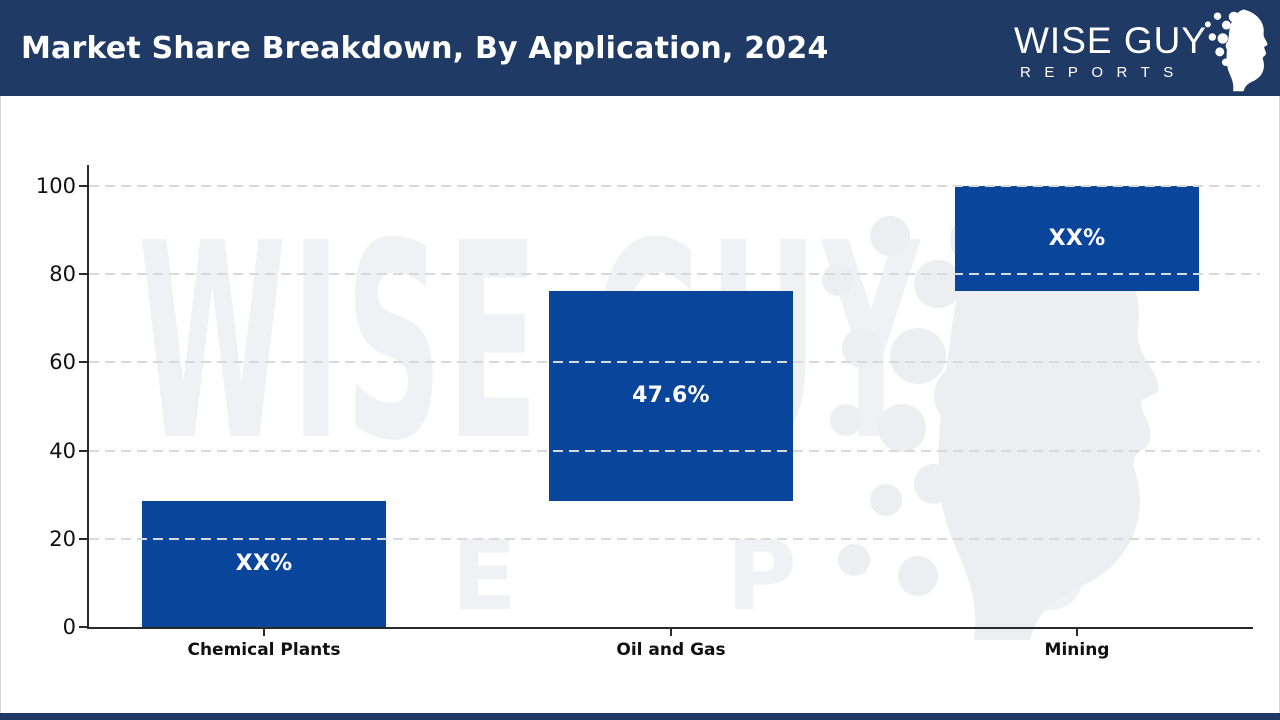  I want to click on bar-value-label: 47.6%, so click(671, 396).